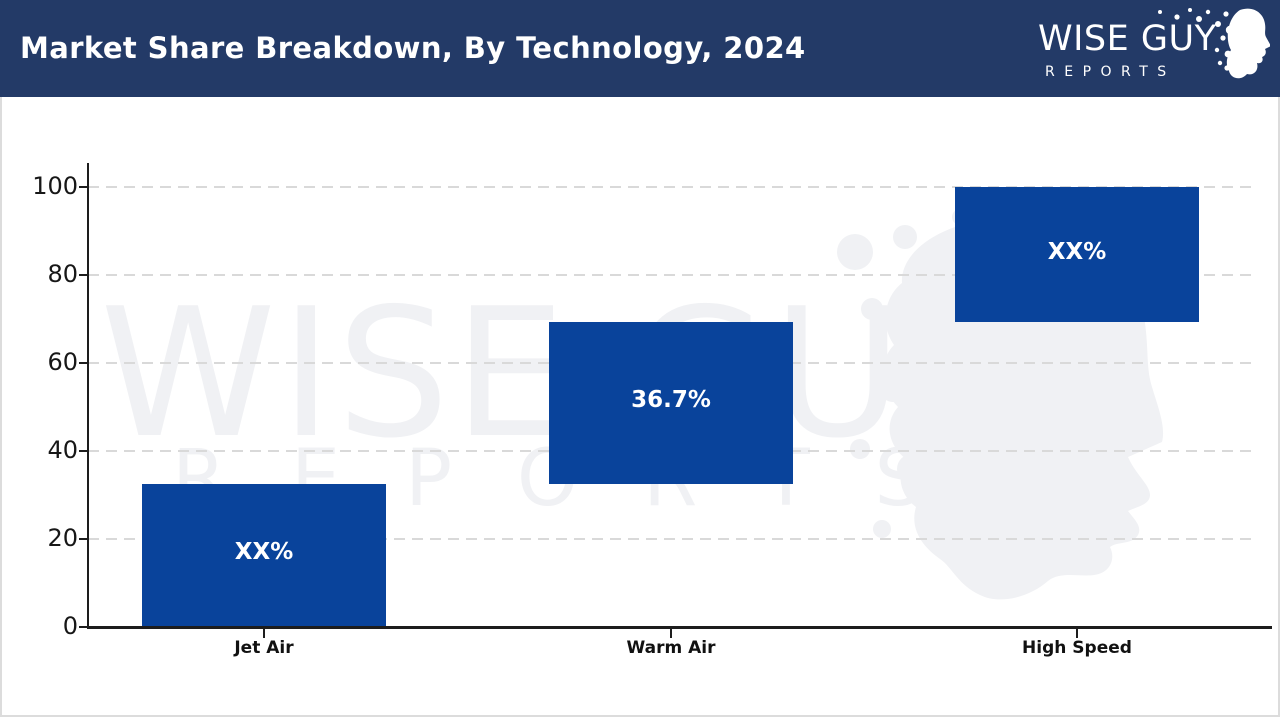 The image size is (1280, 720). I want to click on head-profile-icon, so click(1242, 43).